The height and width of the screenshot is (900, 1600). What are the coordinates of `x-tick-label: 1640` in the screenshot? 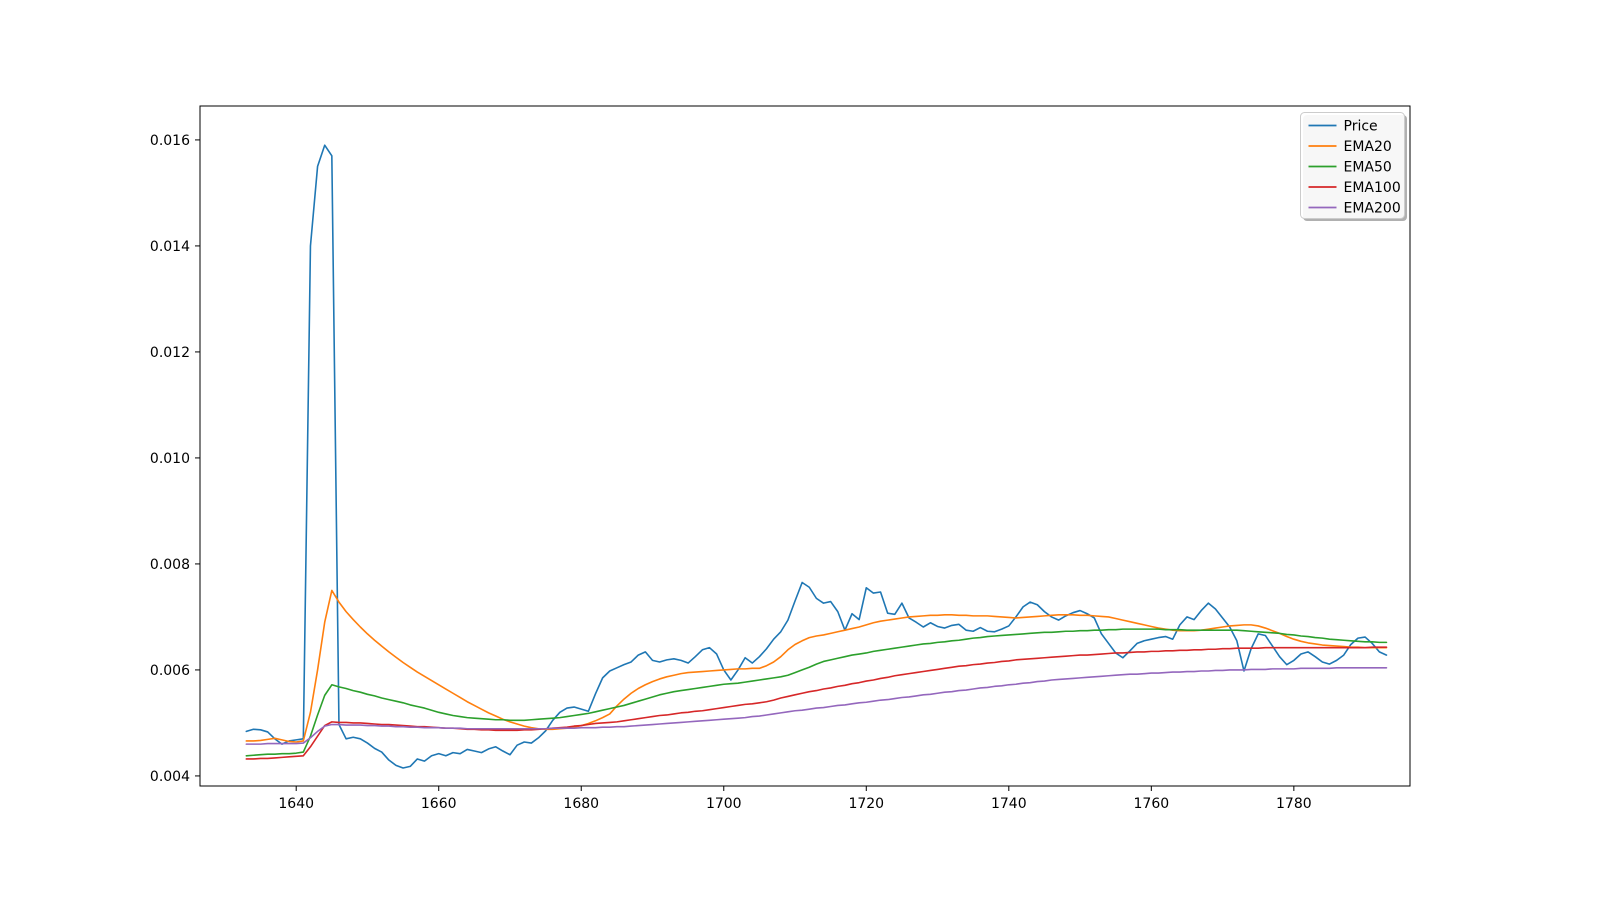 It's located at (296, 804).